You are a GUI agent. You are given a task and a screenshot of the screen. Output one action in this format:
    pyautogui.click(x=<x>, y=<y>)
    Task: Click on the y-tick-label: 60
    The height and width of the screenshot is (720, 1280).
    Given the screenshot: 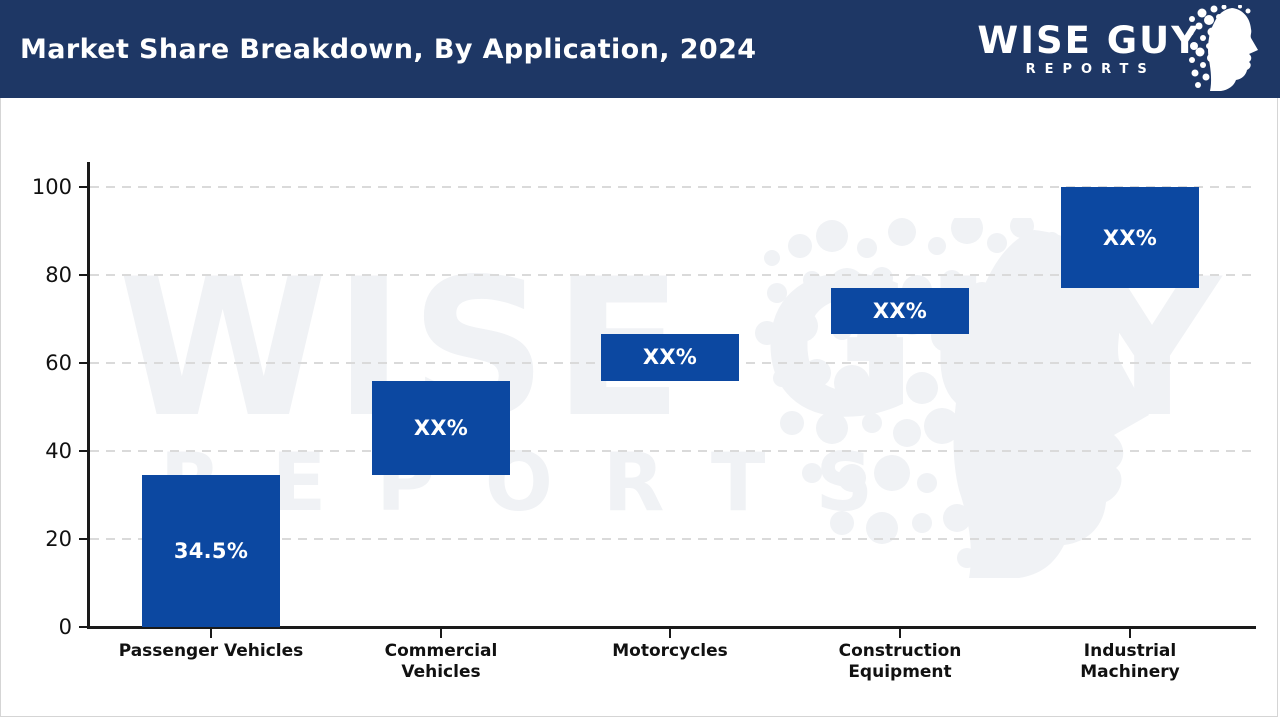 What is the action you would take?
    pyautogui.click(x=58, y=363)
    